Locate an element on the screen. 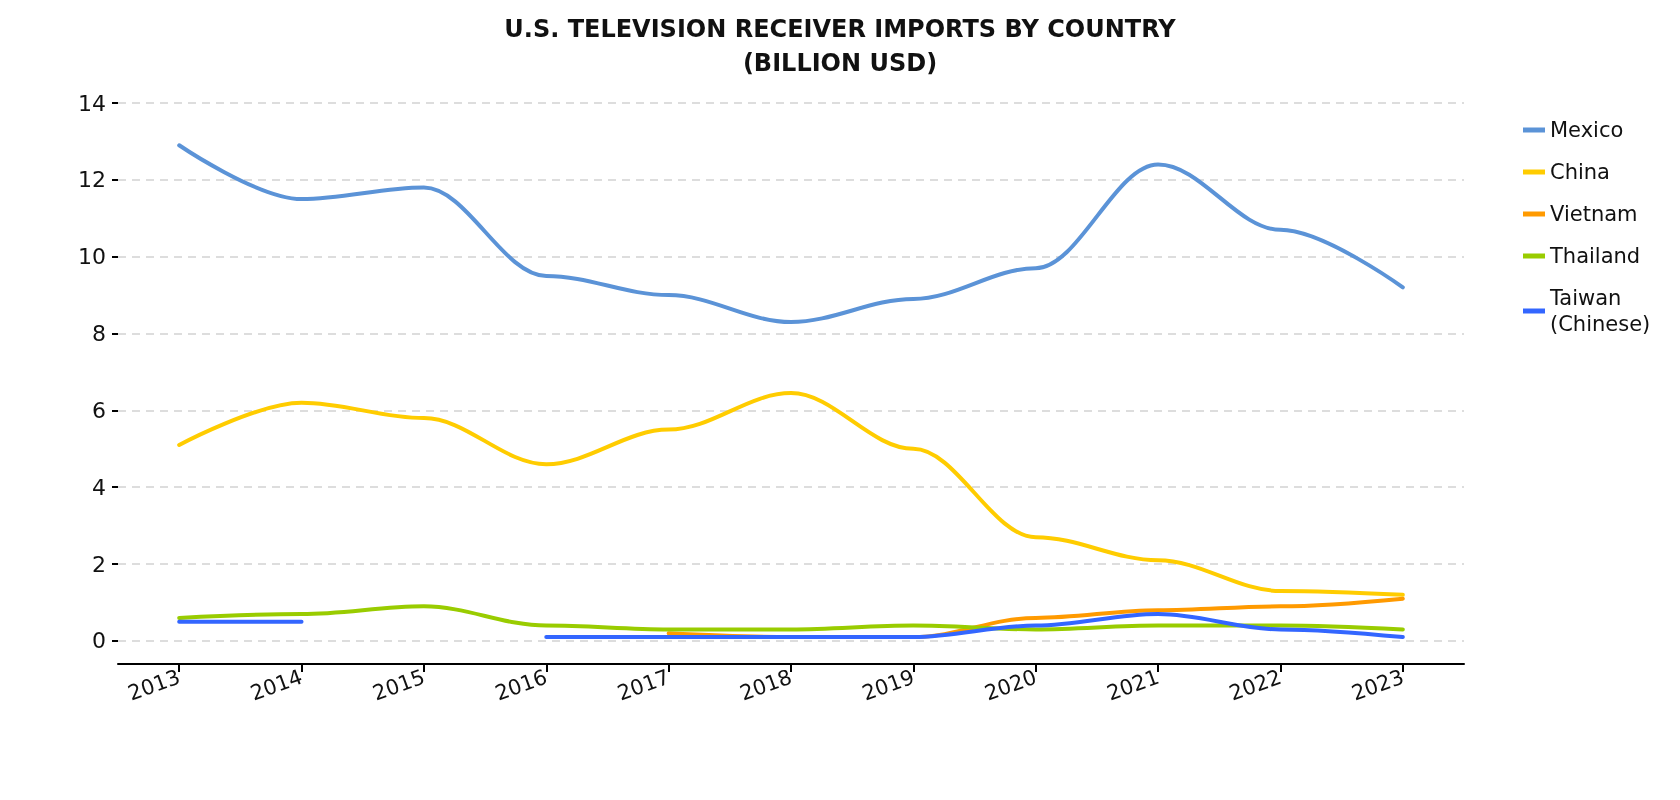 The height and width of the screenshot is (800, 1680). x-tick-label: 2023 is located at coordinates (1377, 685).